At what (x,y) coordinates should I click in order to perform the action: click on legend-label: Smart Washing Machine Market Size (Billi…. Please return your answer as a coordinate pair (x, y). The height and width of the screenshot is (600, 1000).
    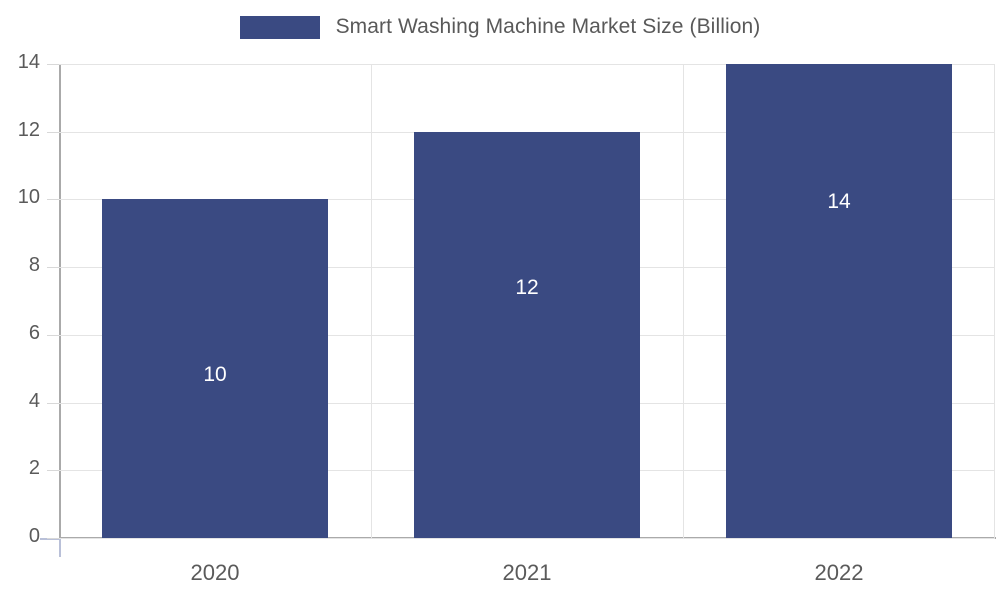
    Looking at the image, I should click on (548, 26).